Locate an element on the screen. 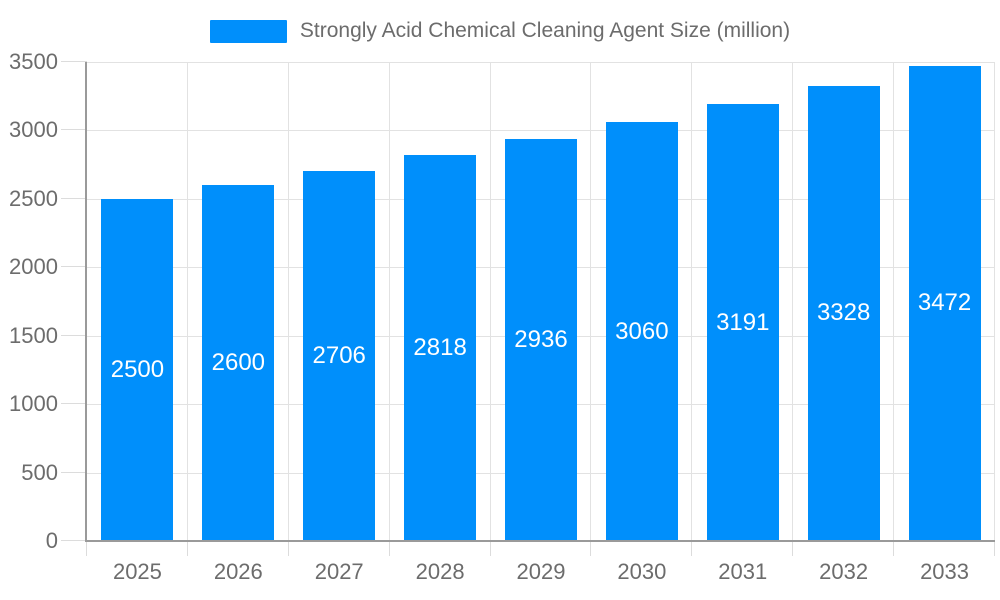 This screenshot has width=1000, height=600. y-axis-label: 0 is located at coordinates (51, 540).